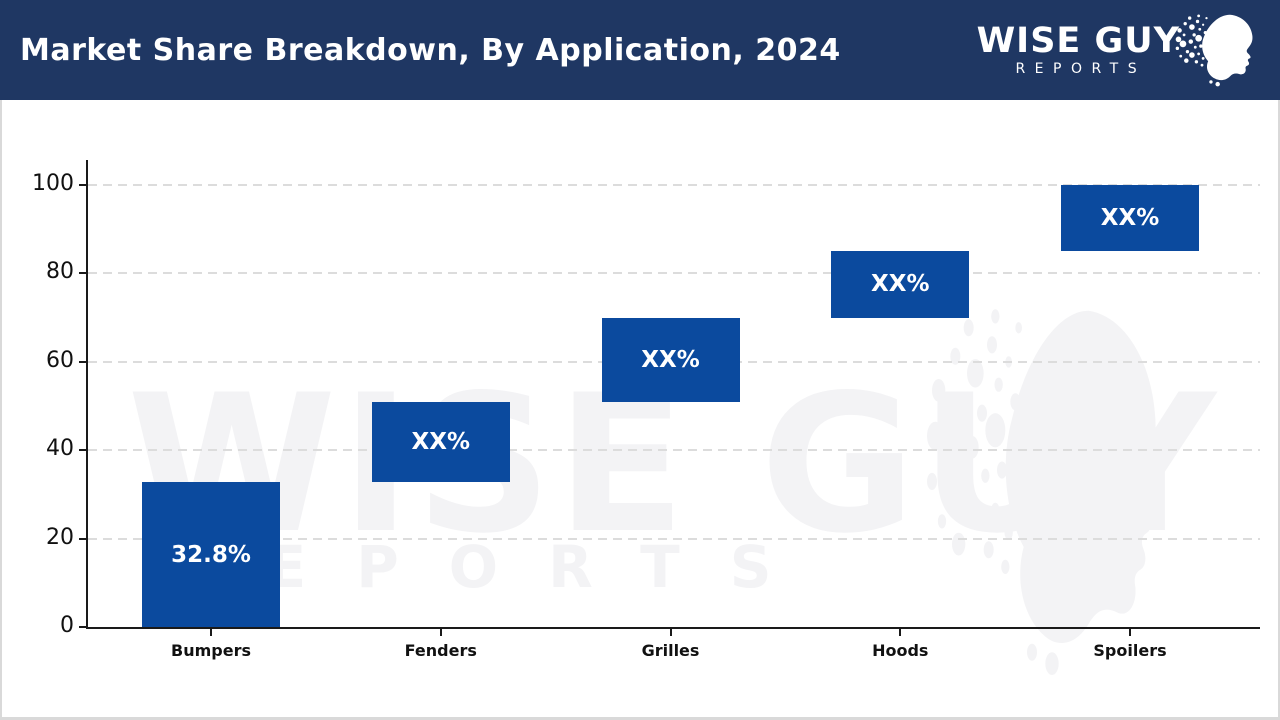  What do you see at coordinates (67, 625) in the screenshot?
I see `y-tick-label-0: 0` at bounding box center [67, 625].